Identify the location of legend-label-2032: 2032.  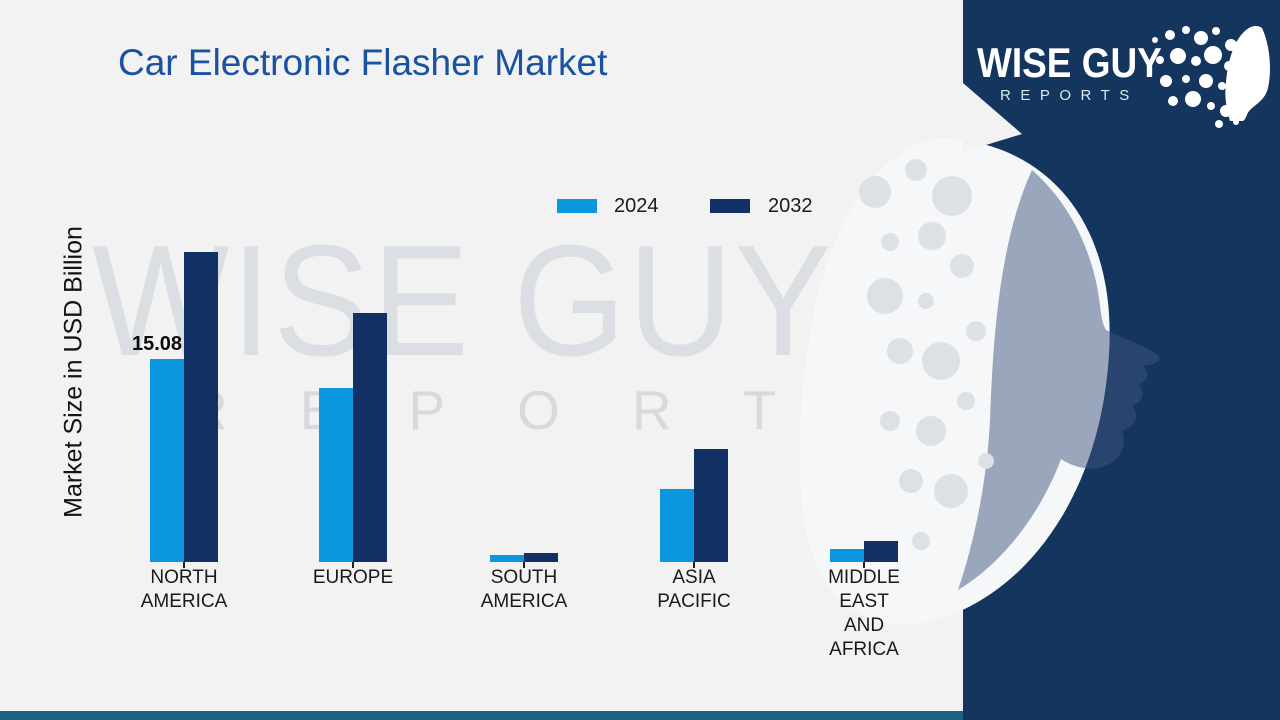
(790, 206).